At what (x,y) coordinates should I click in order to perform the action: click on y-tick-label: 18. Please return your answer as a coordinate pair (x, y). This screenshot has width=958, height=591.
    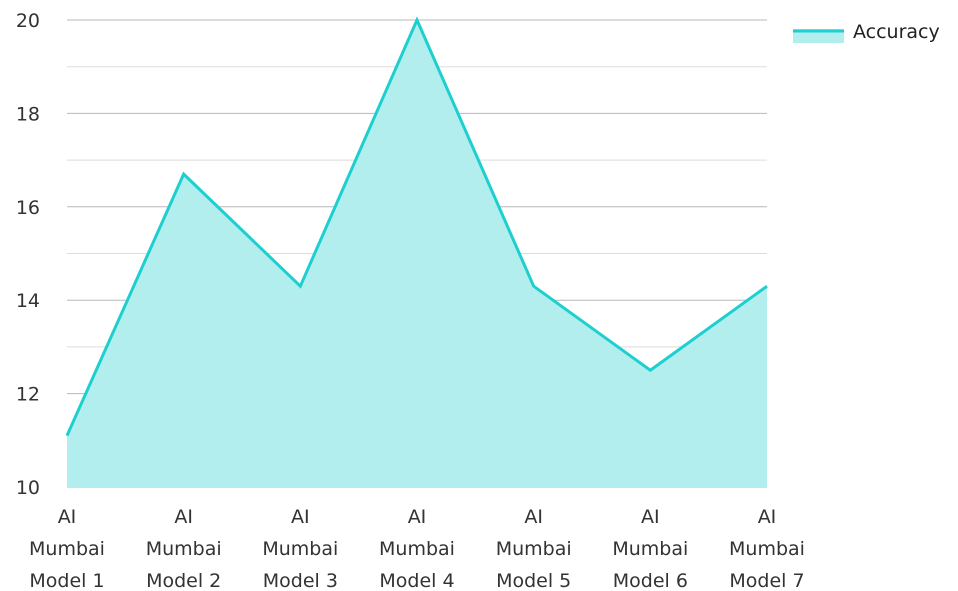
    Looking at the image, I should click on (28, 114).